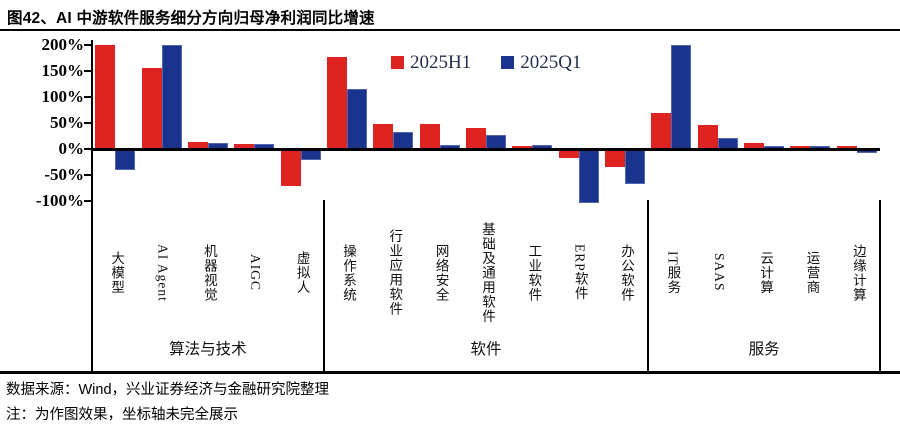 Image resolution: width=900 pixels, height=429 pixels. I want to click on y-axis-tick-label: 200%, so click(63, 44).